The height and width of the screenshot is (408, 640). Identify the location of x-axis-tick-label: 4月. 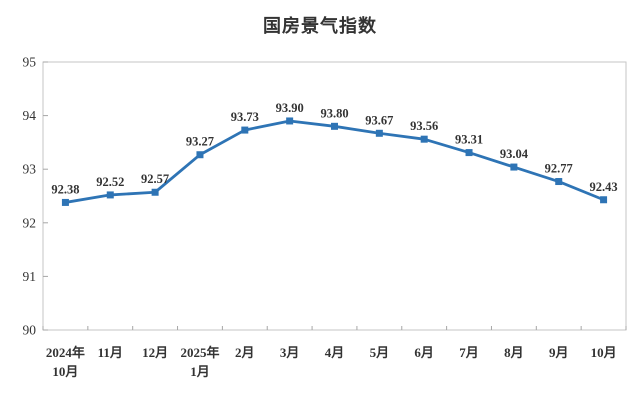
(335, 352).